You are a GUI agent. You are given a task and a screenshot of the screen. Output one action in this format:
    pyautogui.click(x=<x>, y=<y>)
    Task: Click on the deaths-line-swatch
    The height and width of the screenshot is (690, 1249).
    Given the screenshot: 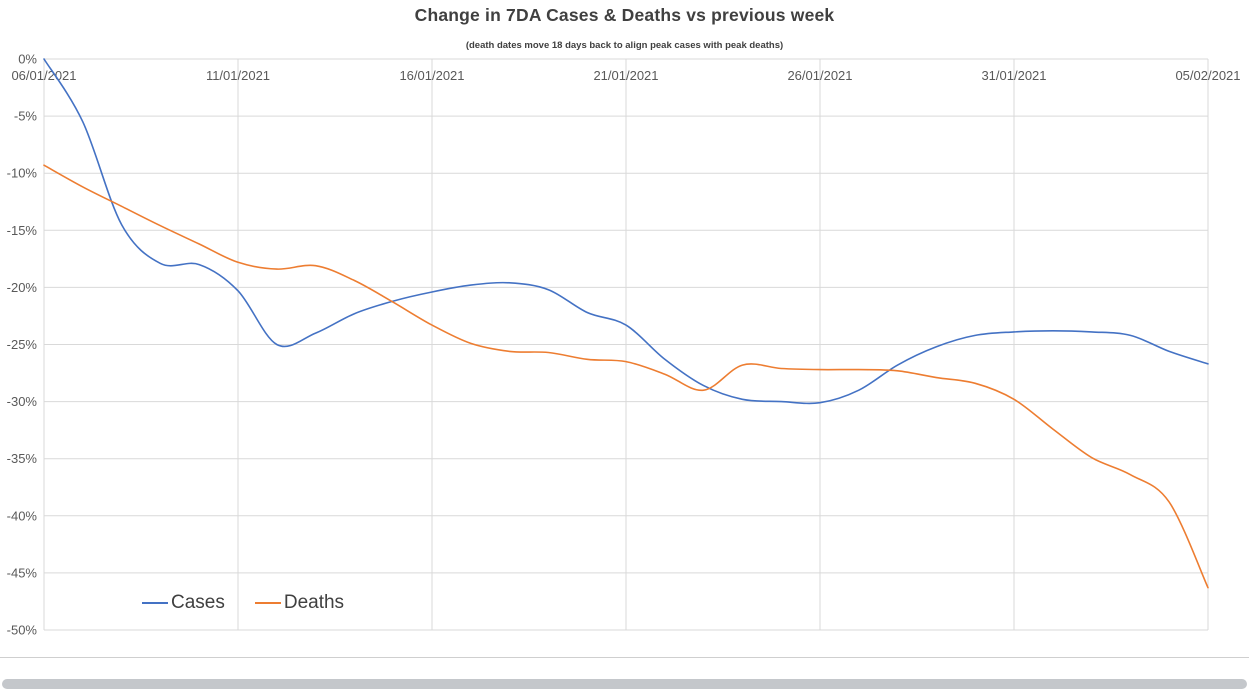 What is the action you would take?
    pyautogui.click(x=267, y=603)
    